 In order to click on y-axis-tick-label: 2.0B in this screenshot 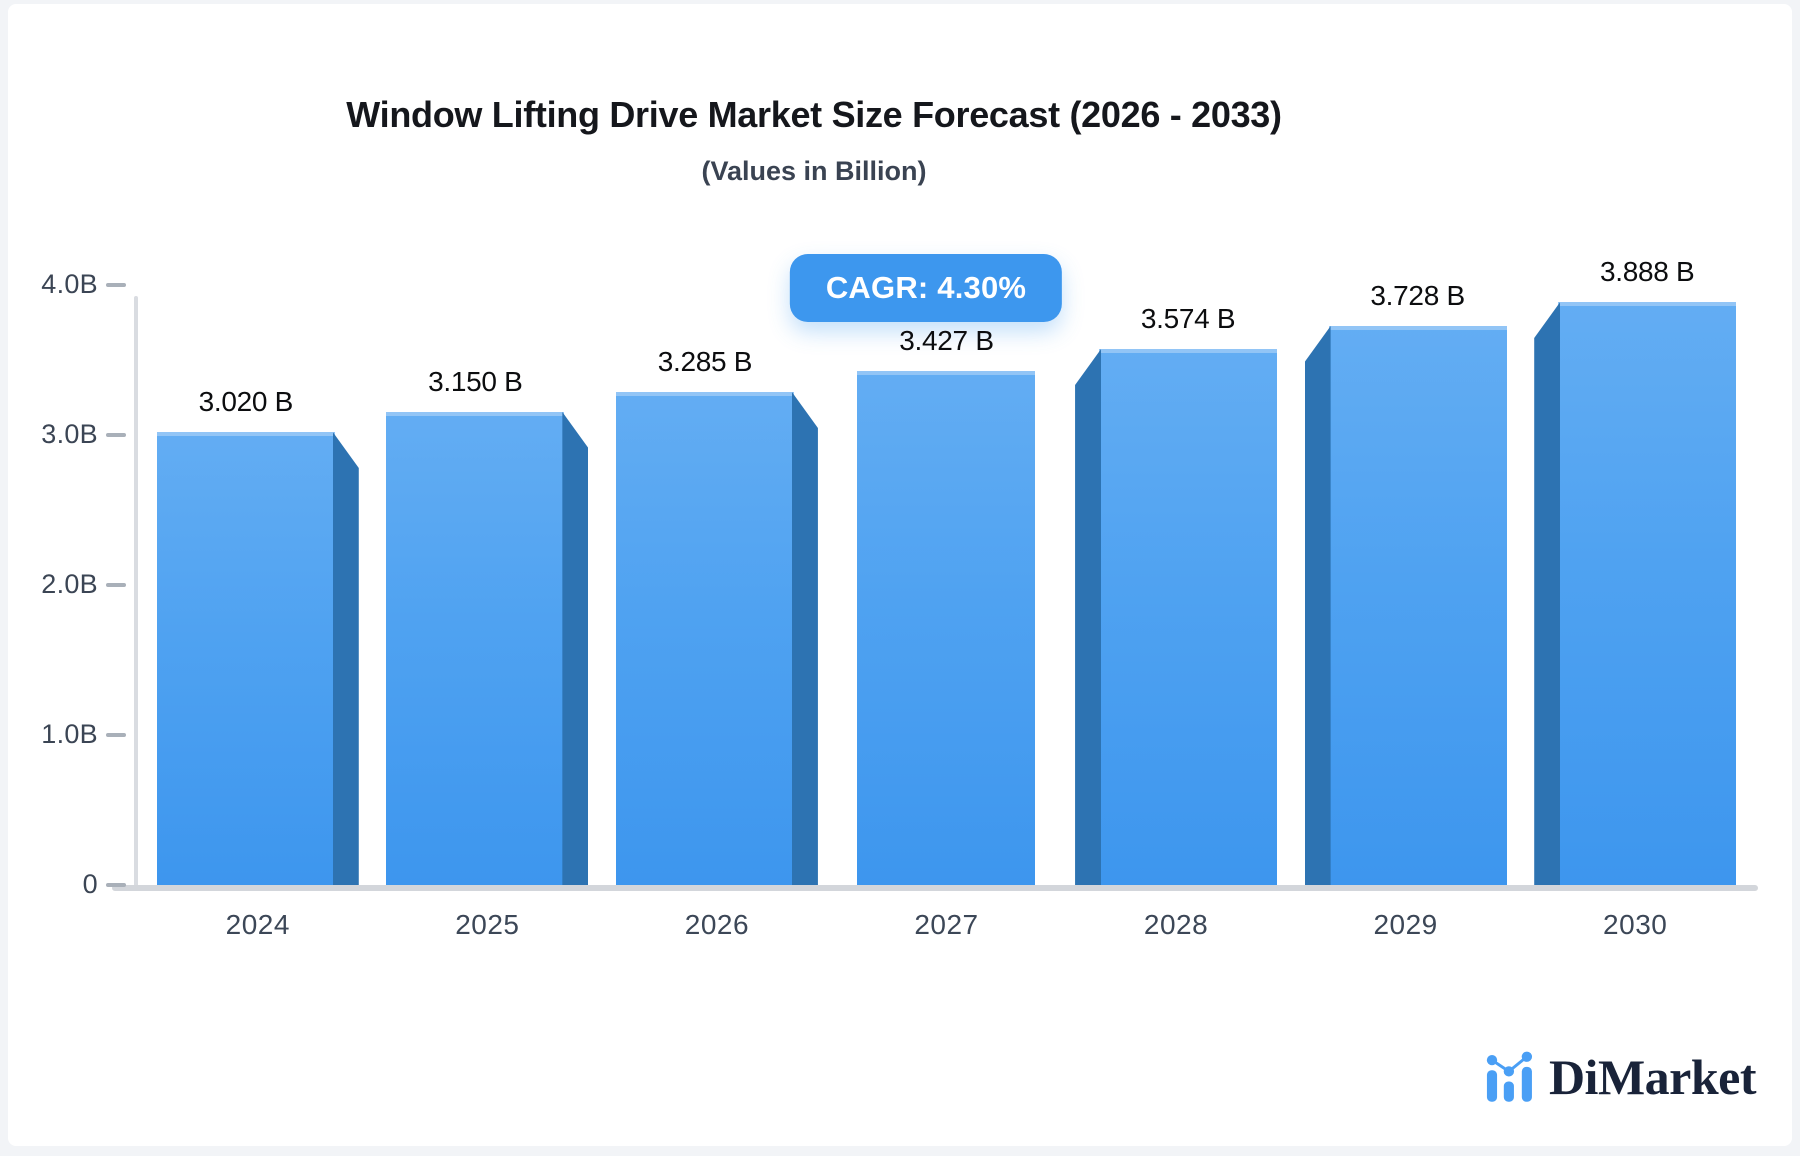, I will do `click(69, 584)`.